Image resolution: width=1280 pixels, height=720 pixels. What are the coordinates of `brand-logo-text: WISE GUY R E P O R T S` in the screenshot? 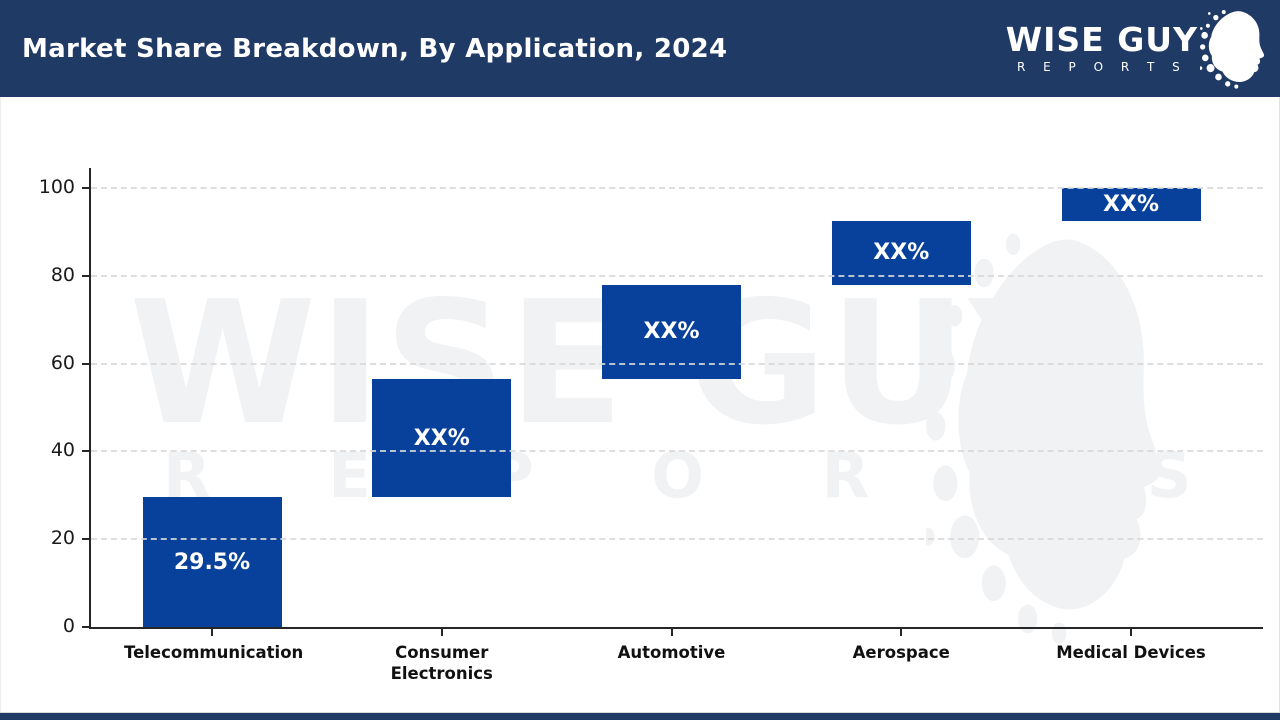 It's located at (1102, 48).